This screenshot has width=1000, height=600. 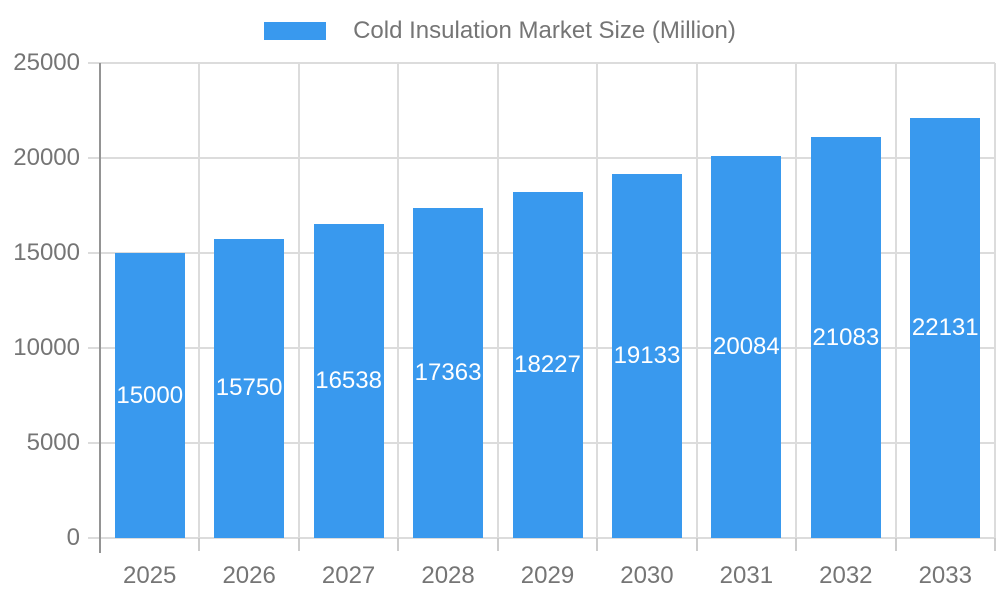 What do you see at coordinates (100, 308) in the screenshot?
I see `y-axis-line` at bounding box center [100, 308].